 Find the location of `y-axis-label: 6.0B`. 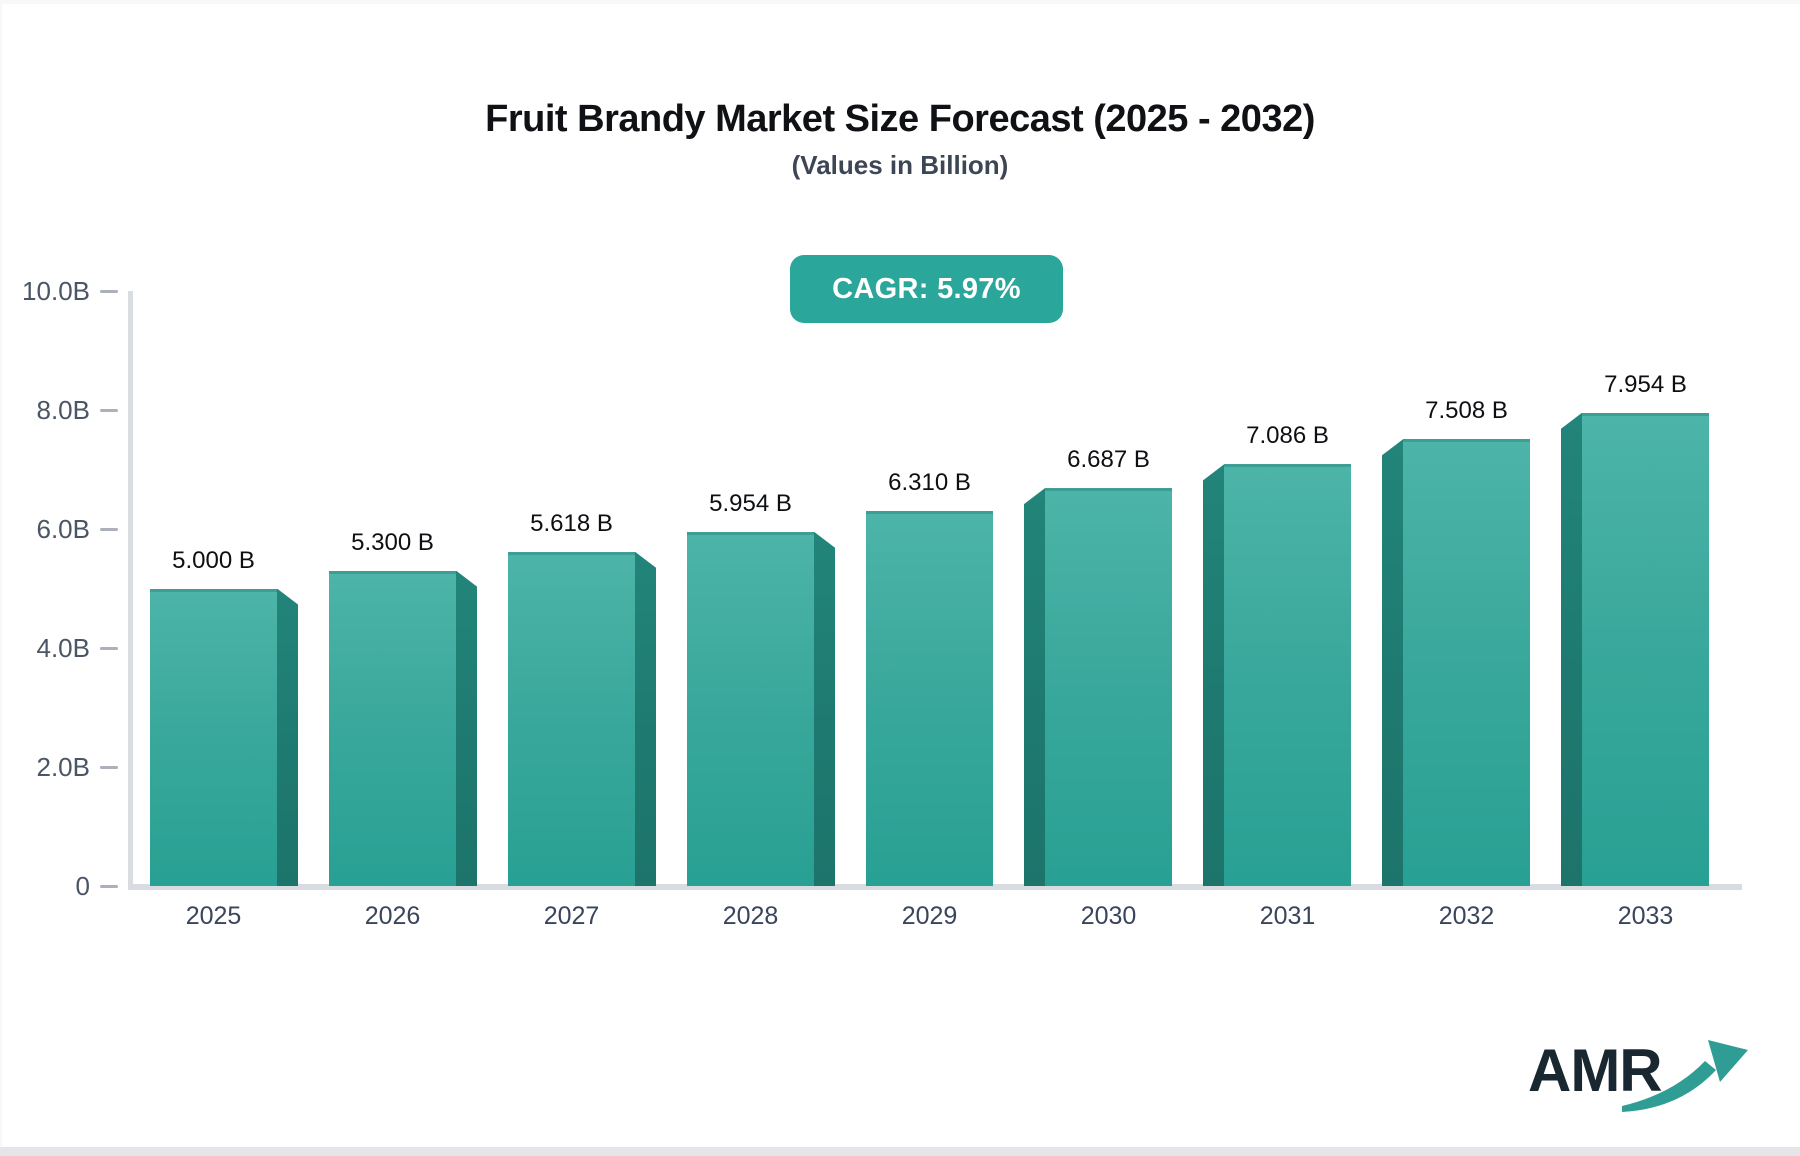

y-axis-label: 6.0B is located at coordinates (63, 529).